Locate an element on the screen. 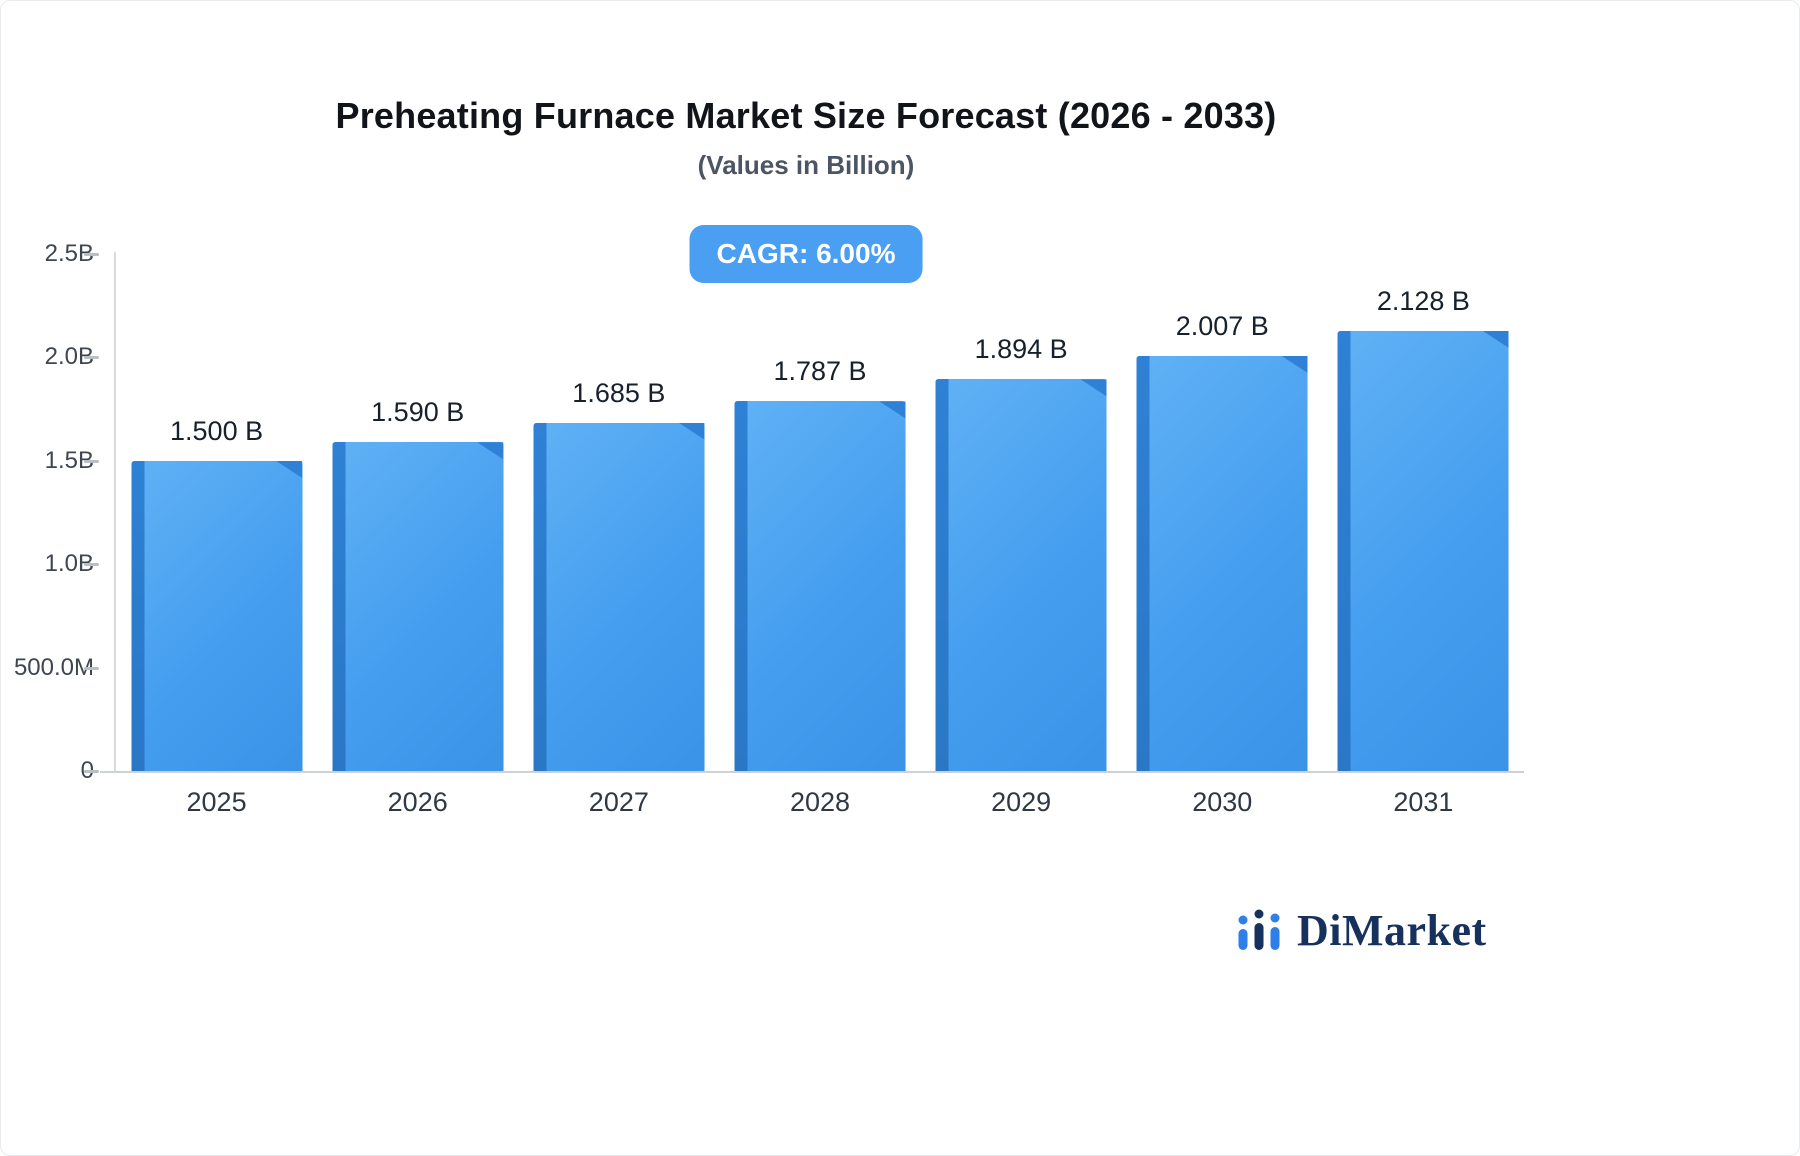 The image size is (1800, 1156). bar-slot: 2.128 B 2031 is located at coordinates (1423, 535).